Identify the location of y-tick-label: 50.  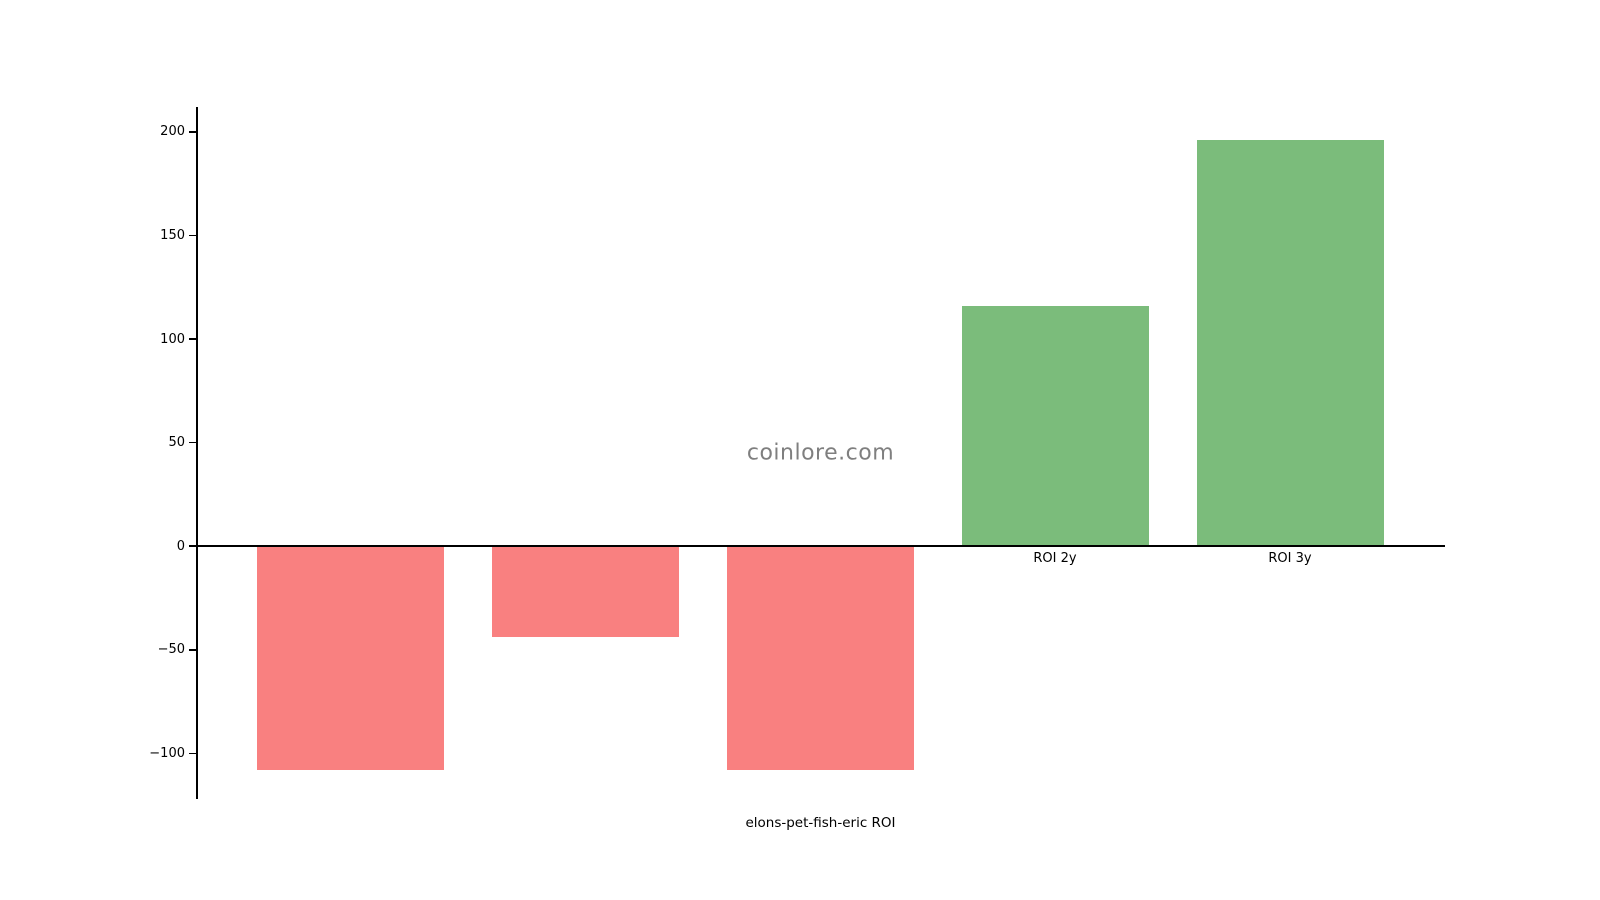
(176, 443).